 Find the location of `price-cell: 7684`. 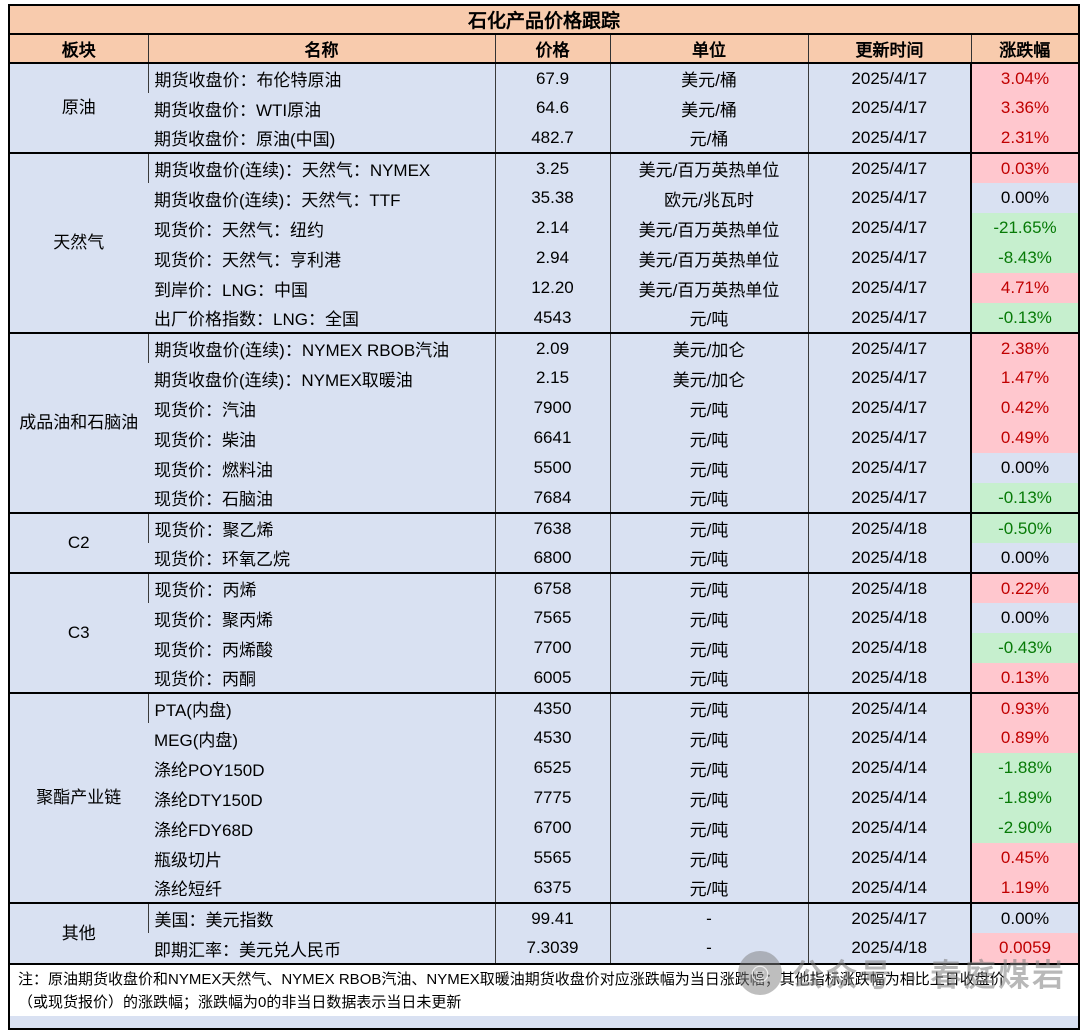

price-cell: 7684 is located at coordinates (552, 498).